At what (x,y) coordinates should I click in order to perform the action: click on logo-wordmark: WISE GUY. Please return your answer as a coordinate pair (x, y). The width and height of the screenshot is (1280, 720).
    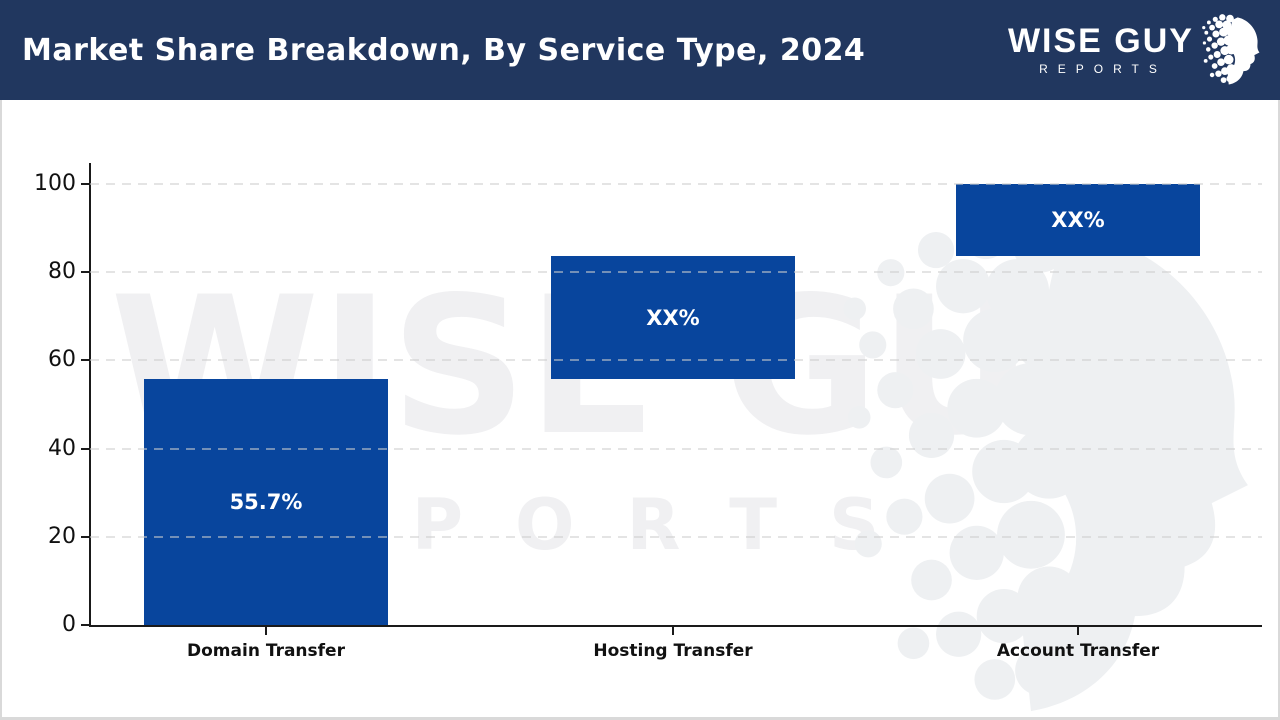
    Looking at the image, I should click on (1100, 41).